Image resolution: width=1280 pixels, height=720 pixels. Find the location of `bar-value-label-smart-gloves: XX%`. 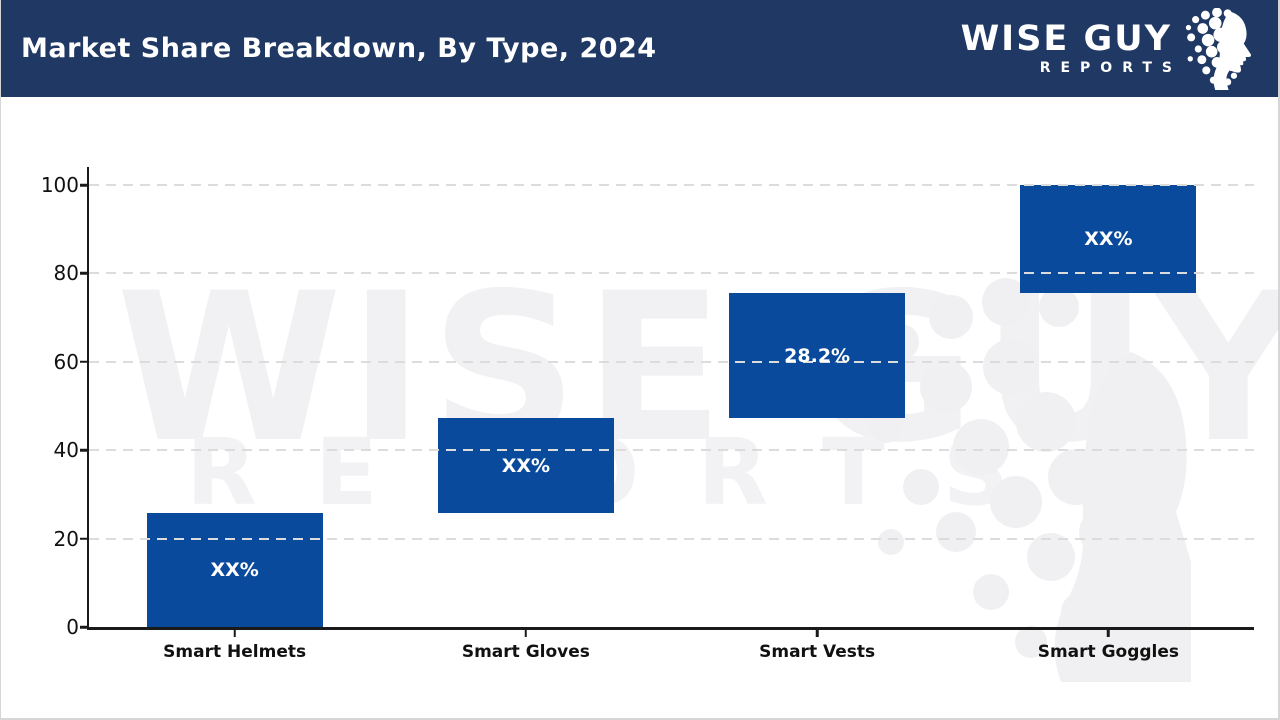

bar-value-label-smart-gloves: XX% is located at coordinates (526, 465).